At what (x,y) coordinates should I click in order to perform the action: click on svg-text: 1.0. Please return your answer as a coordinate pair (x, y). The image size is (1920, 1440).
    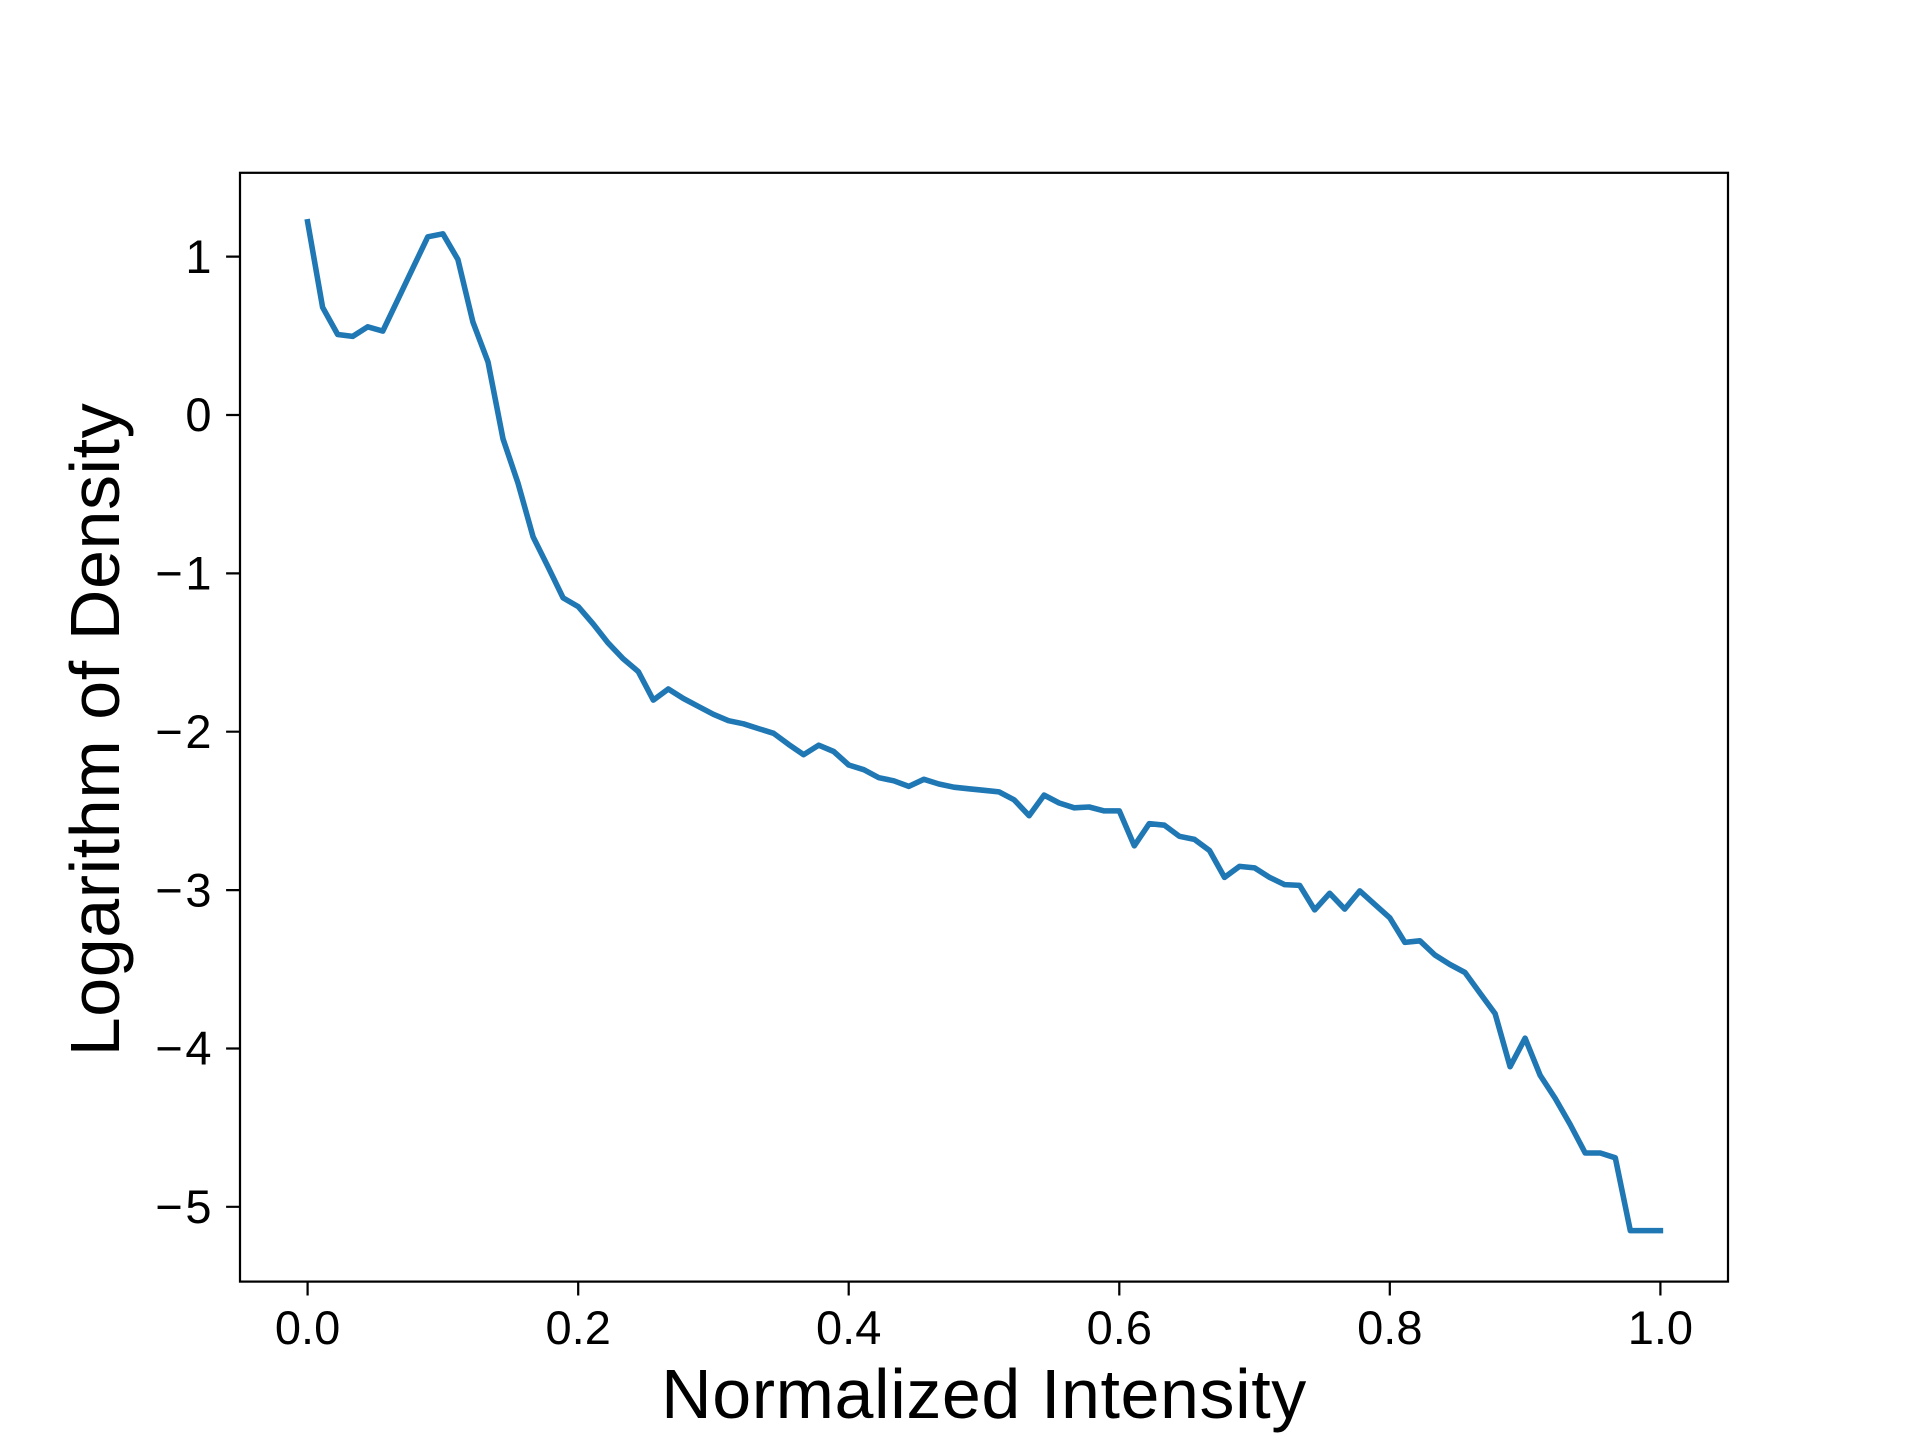
    Looking at the image, I should click on (1660, 1327).